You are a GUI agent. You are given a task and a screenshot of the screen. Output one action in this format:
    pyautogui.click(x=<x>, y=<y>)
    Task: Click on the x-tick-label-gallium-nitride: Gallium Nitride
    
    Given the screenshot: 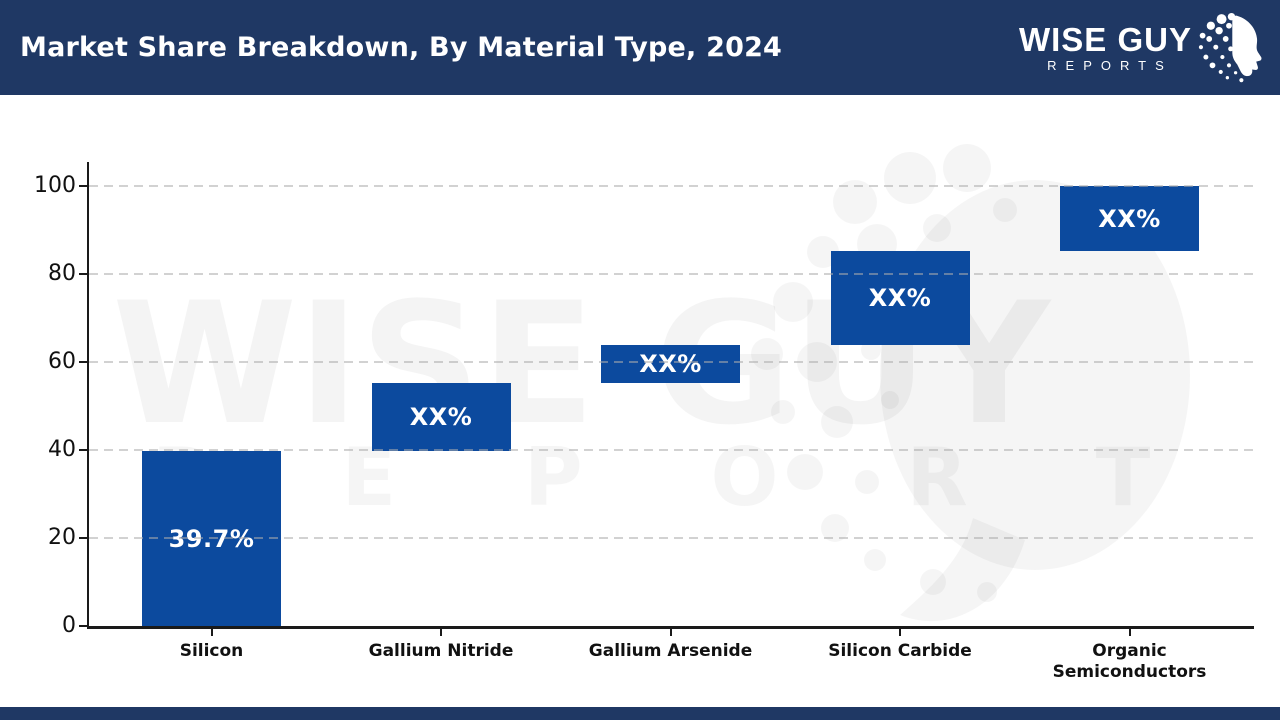 What is the action you would take?
    pyautogui.click(x=441, y=651)
    